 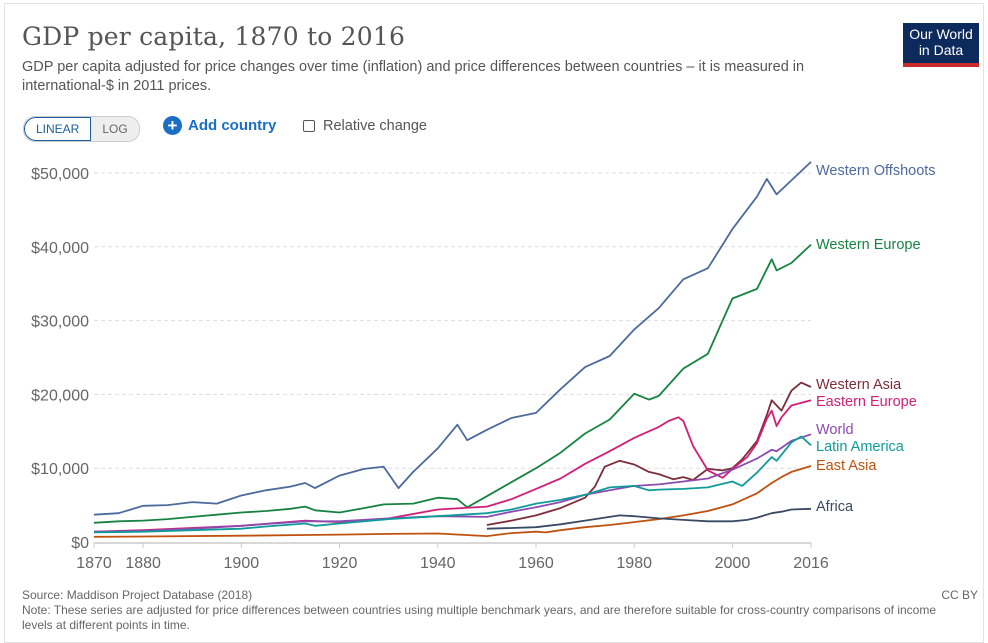 I want to click on relative-change-checkbox: Relative change, so click(x=365, y=126).